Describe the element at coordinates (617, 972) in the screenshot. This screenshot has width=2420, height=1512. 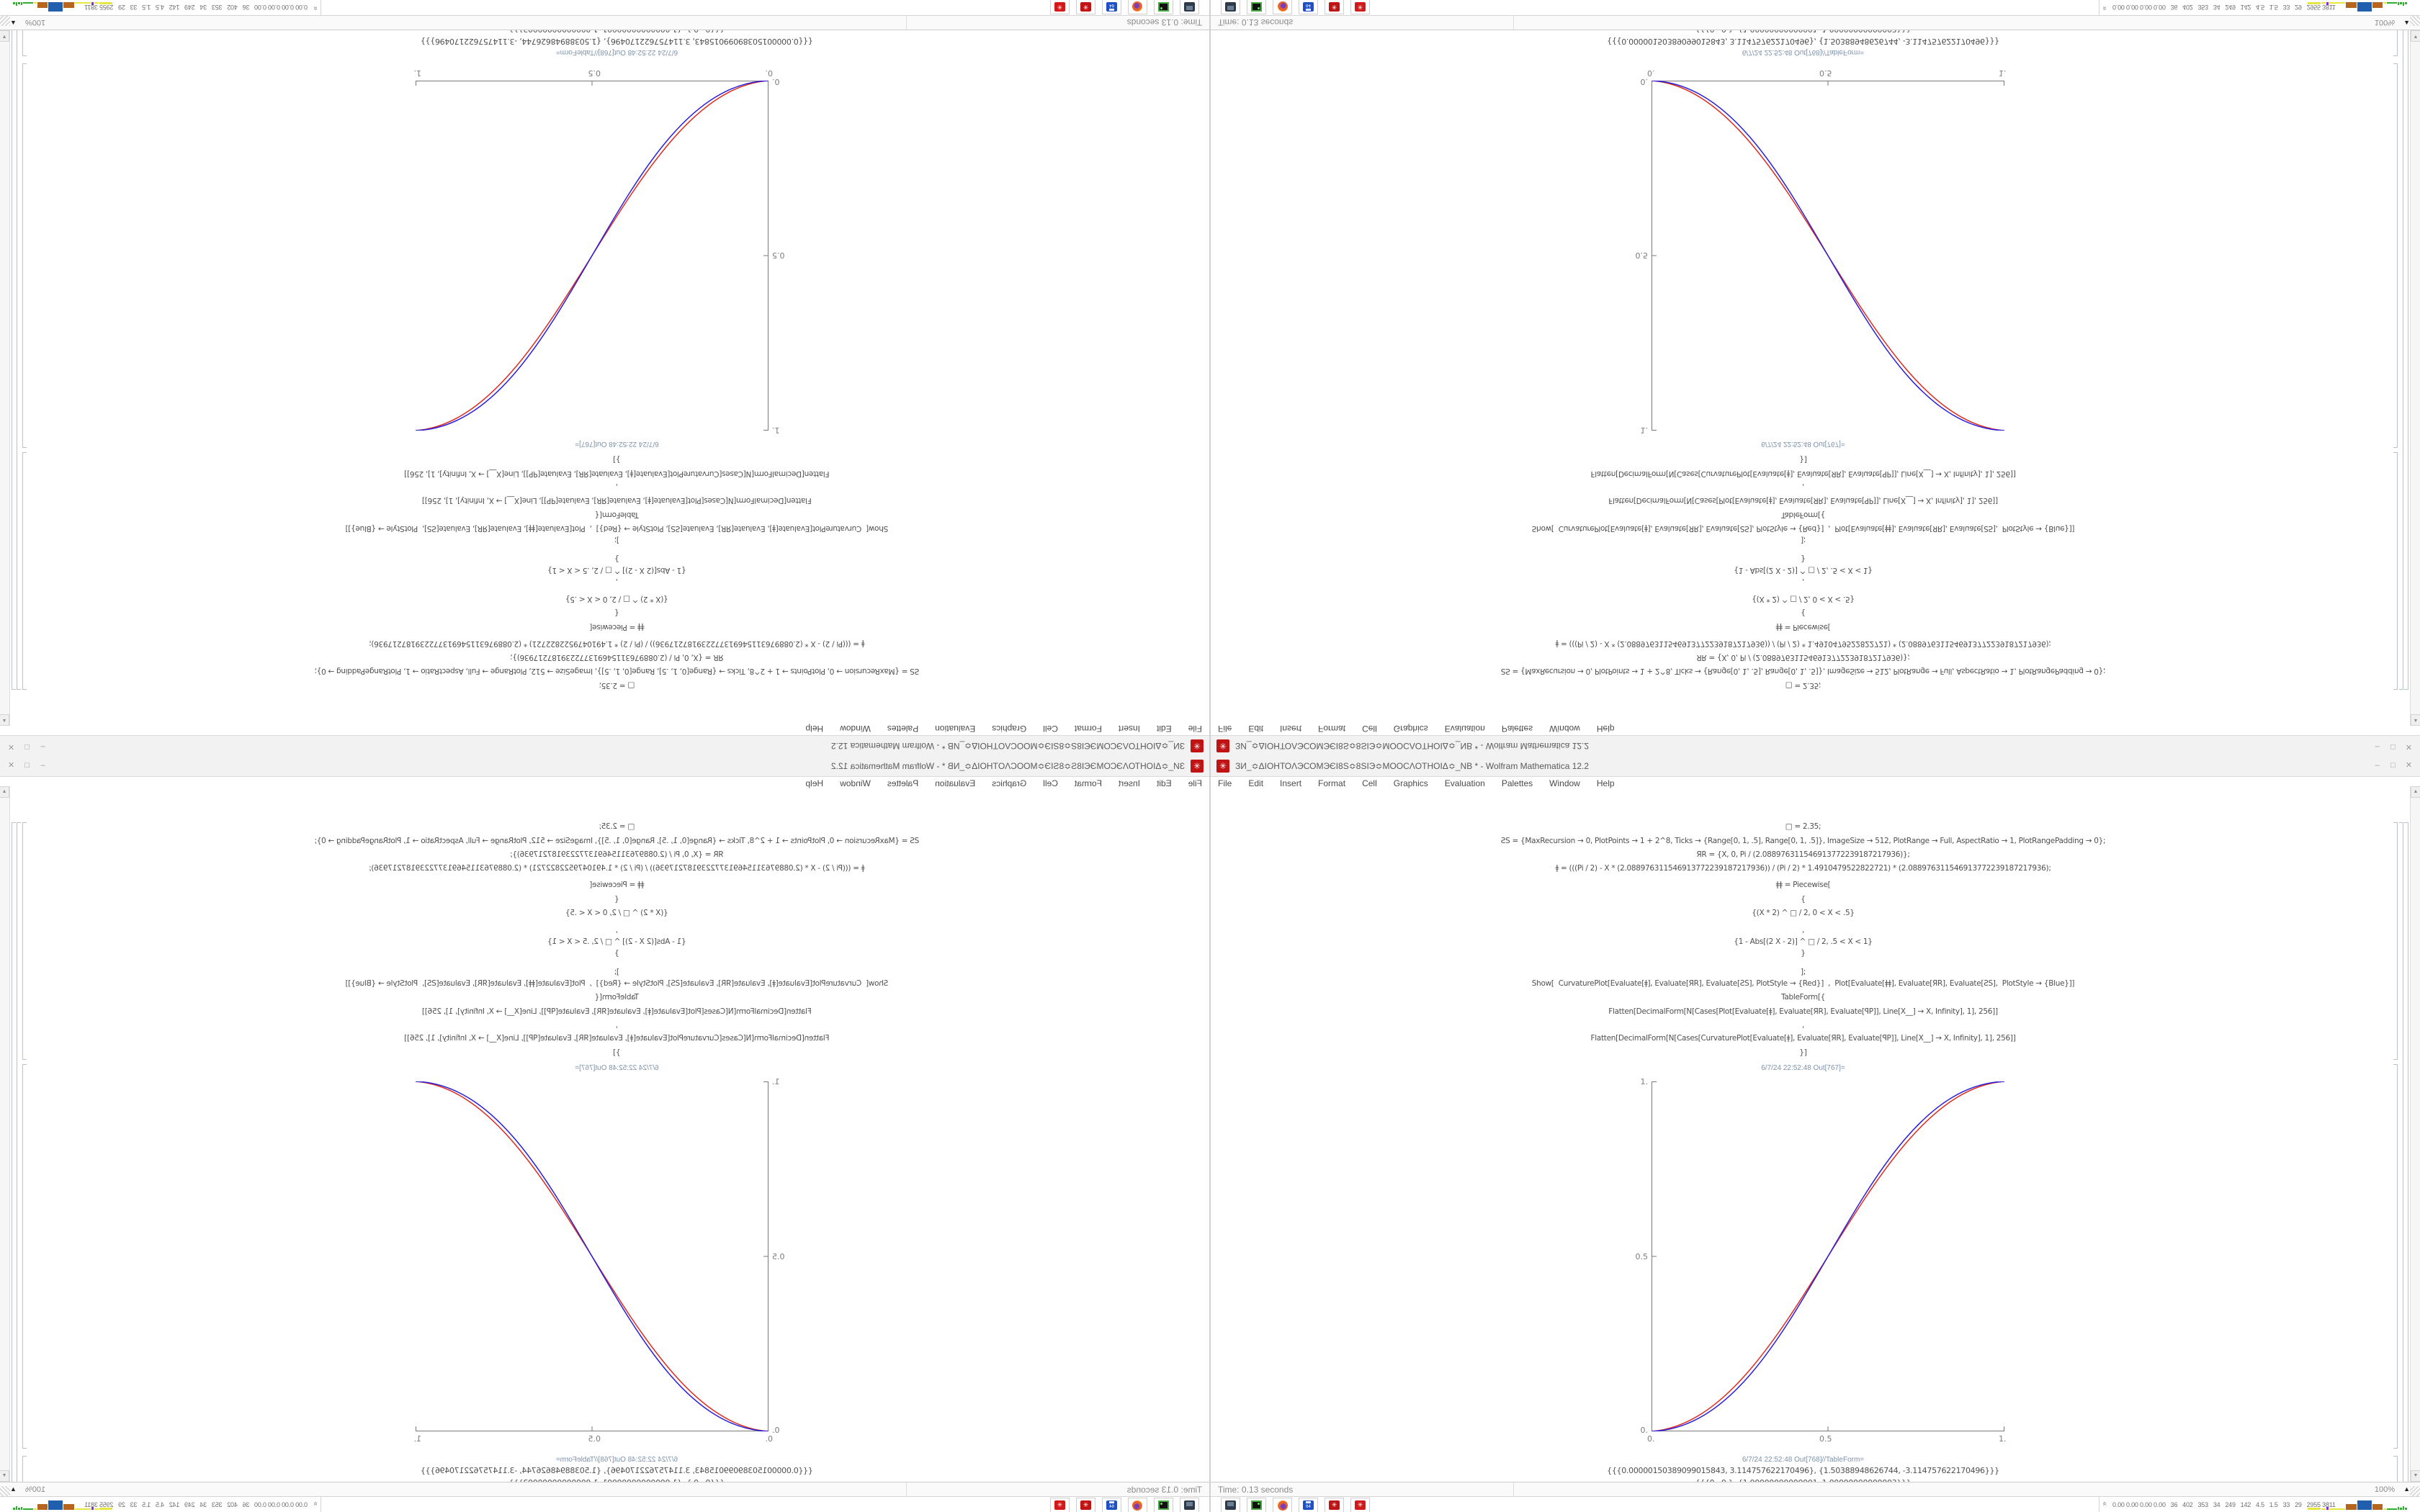
I see `code-line: ];` at that location.